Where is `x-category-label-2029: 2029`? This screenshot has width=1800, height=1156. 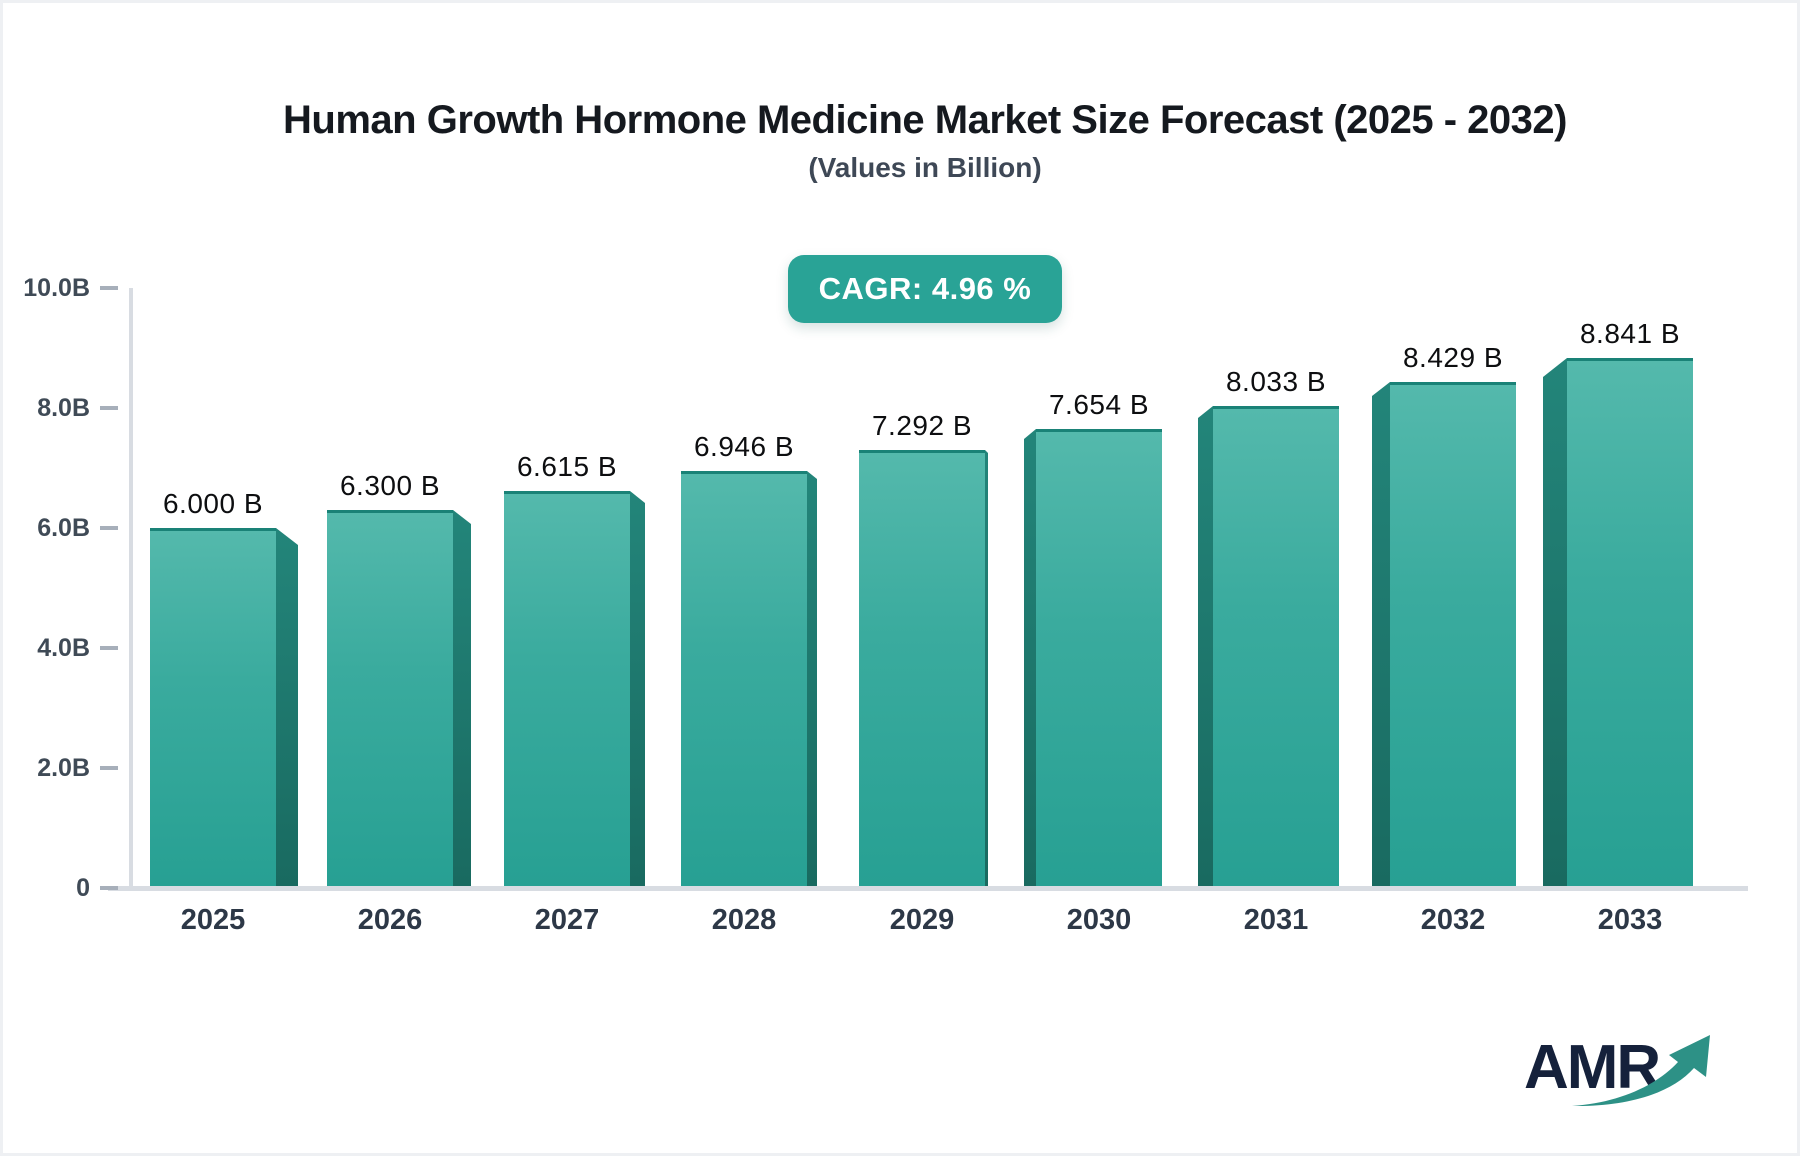 x-category-label-2029: 2029 is located at coordinates (922, 920).